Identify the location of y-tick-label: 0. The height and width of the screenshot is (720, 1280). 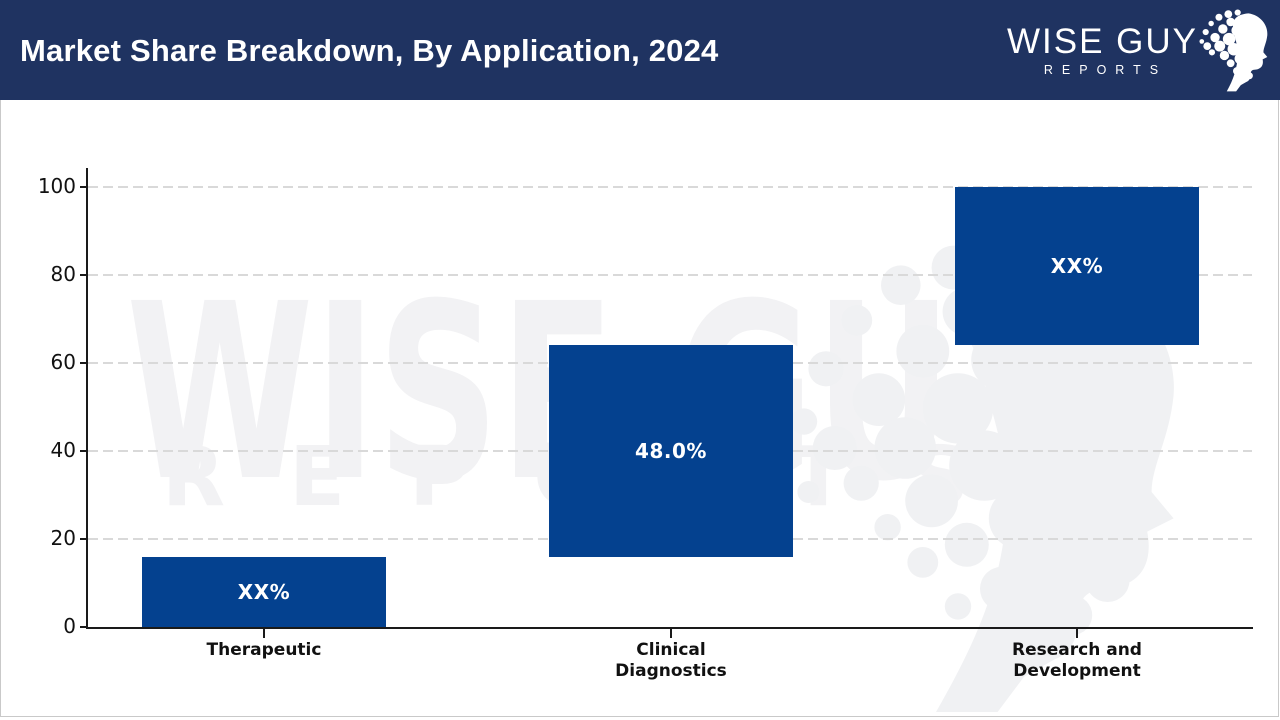
(69, 626).